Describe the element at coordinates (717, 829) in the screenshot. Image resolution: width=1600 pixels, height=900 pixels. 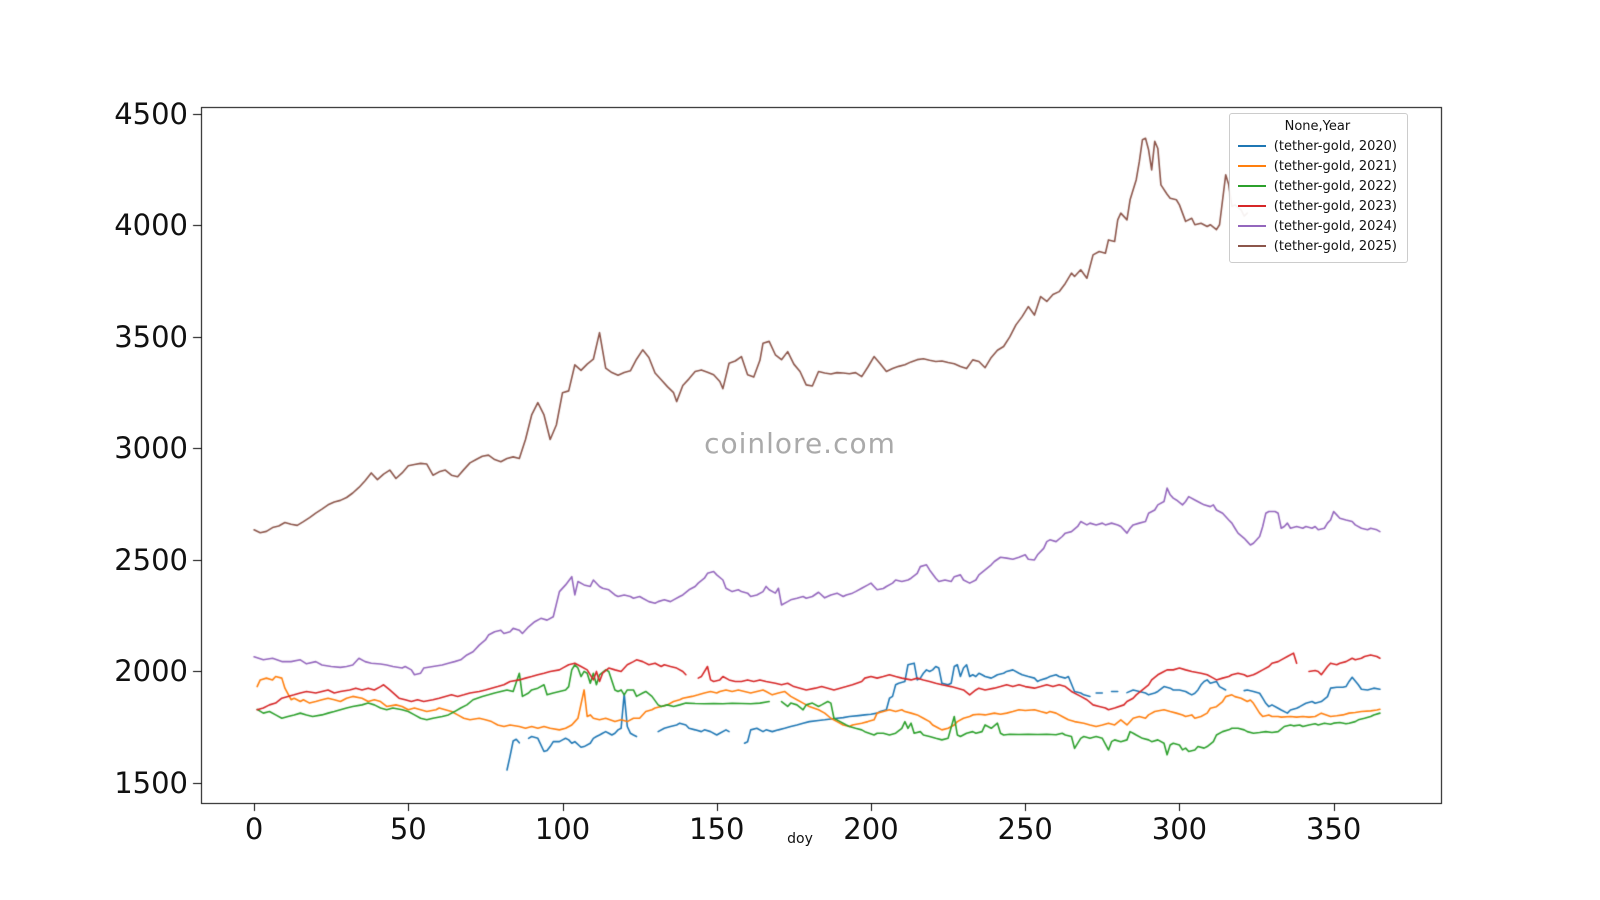
I see `x-tick-label: 150` at that location.